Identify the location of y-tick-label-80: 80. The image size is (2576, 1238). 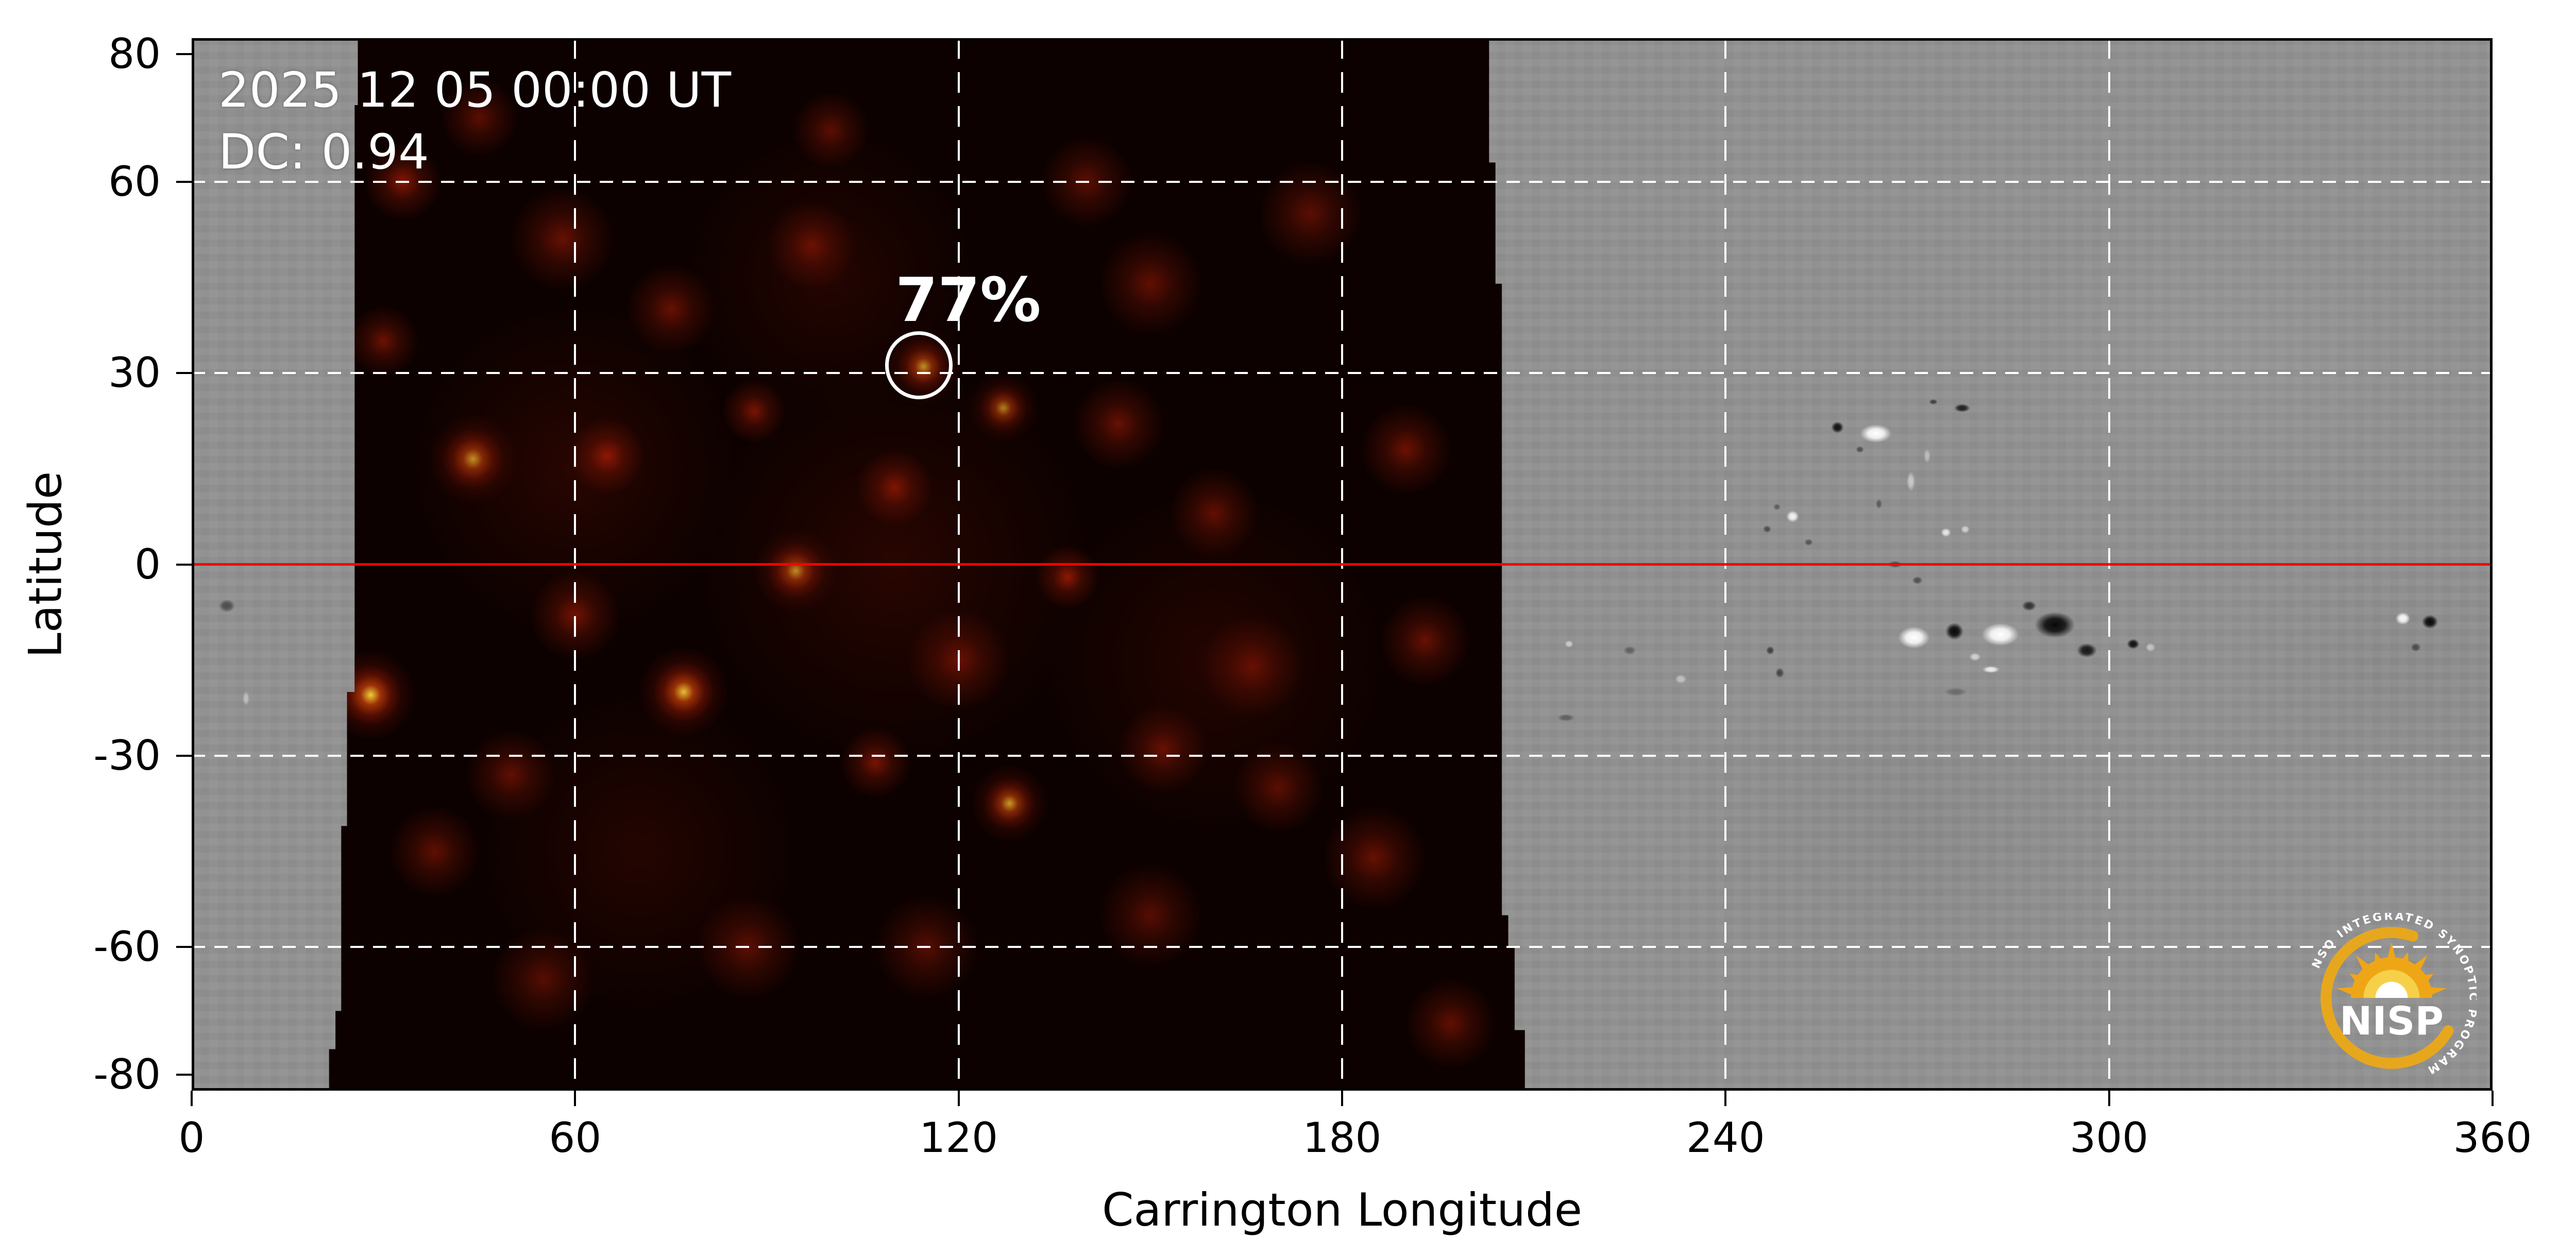
(135, 53).